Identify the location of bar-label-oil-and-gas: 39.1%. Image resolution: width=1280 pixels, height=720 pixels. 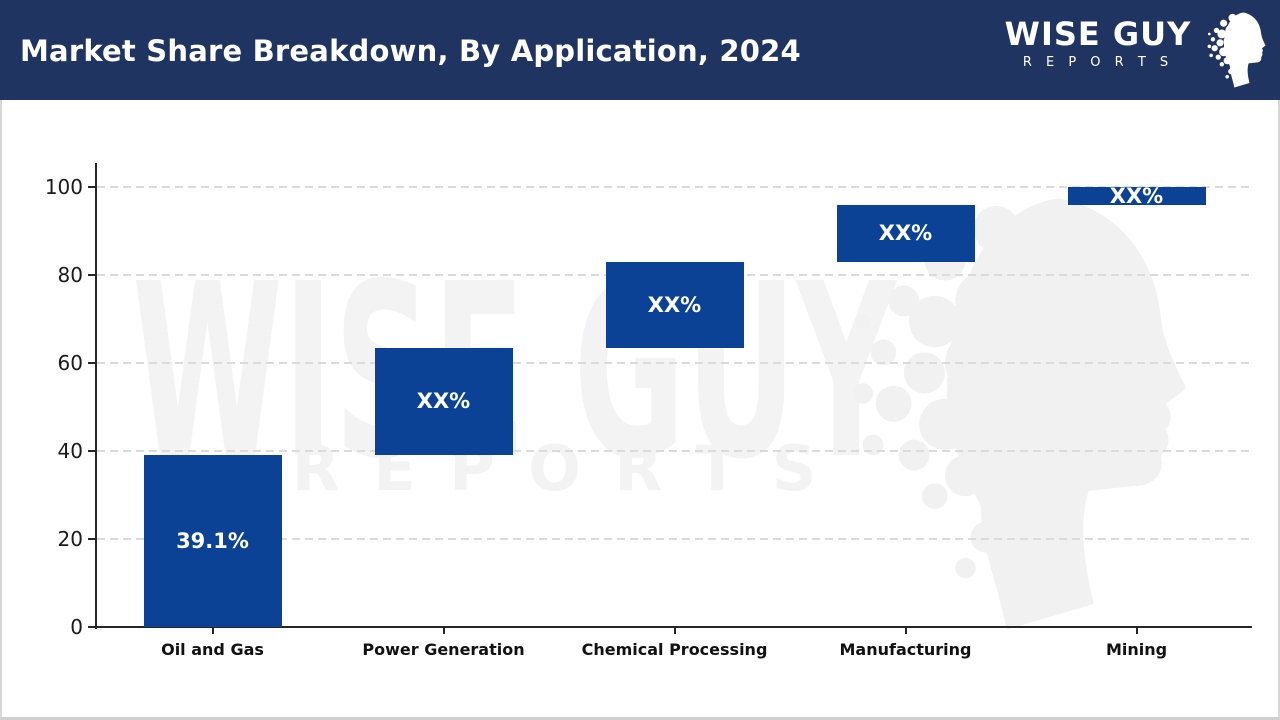
(212, 540).